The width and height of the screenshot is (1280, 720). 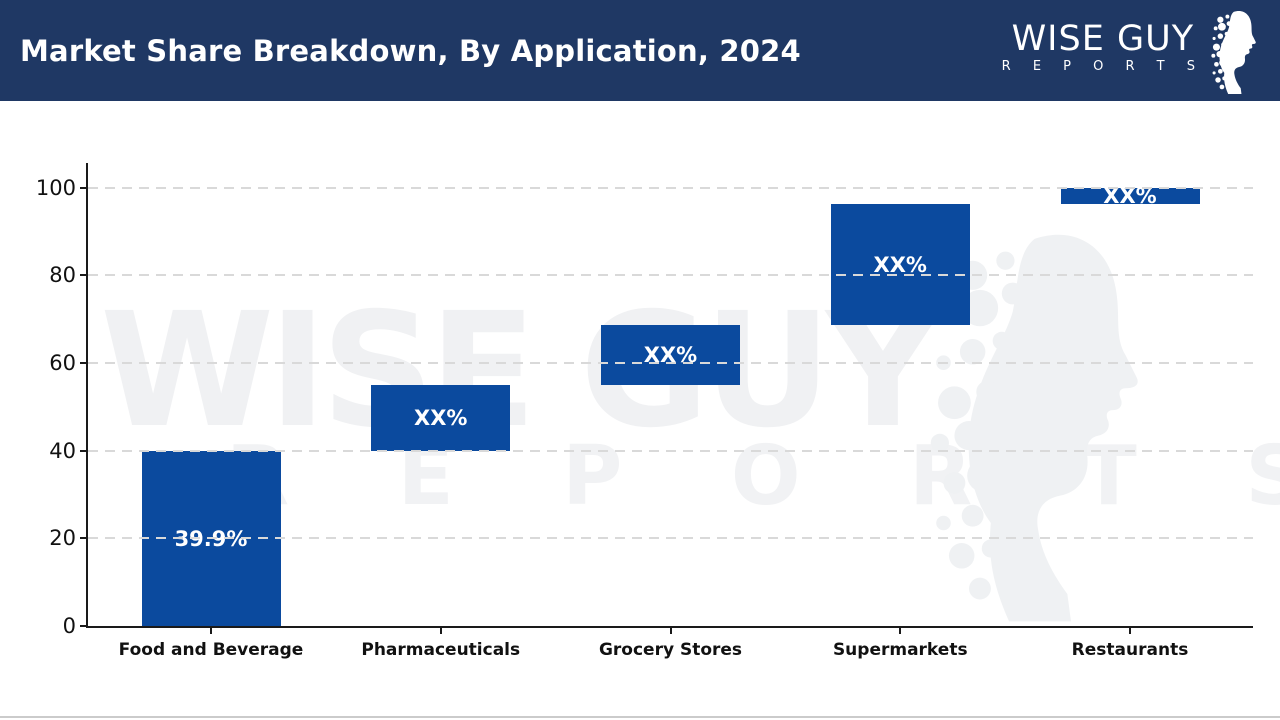 I want to click on y-tick-label-0: 0, so click(x=69, y=626).